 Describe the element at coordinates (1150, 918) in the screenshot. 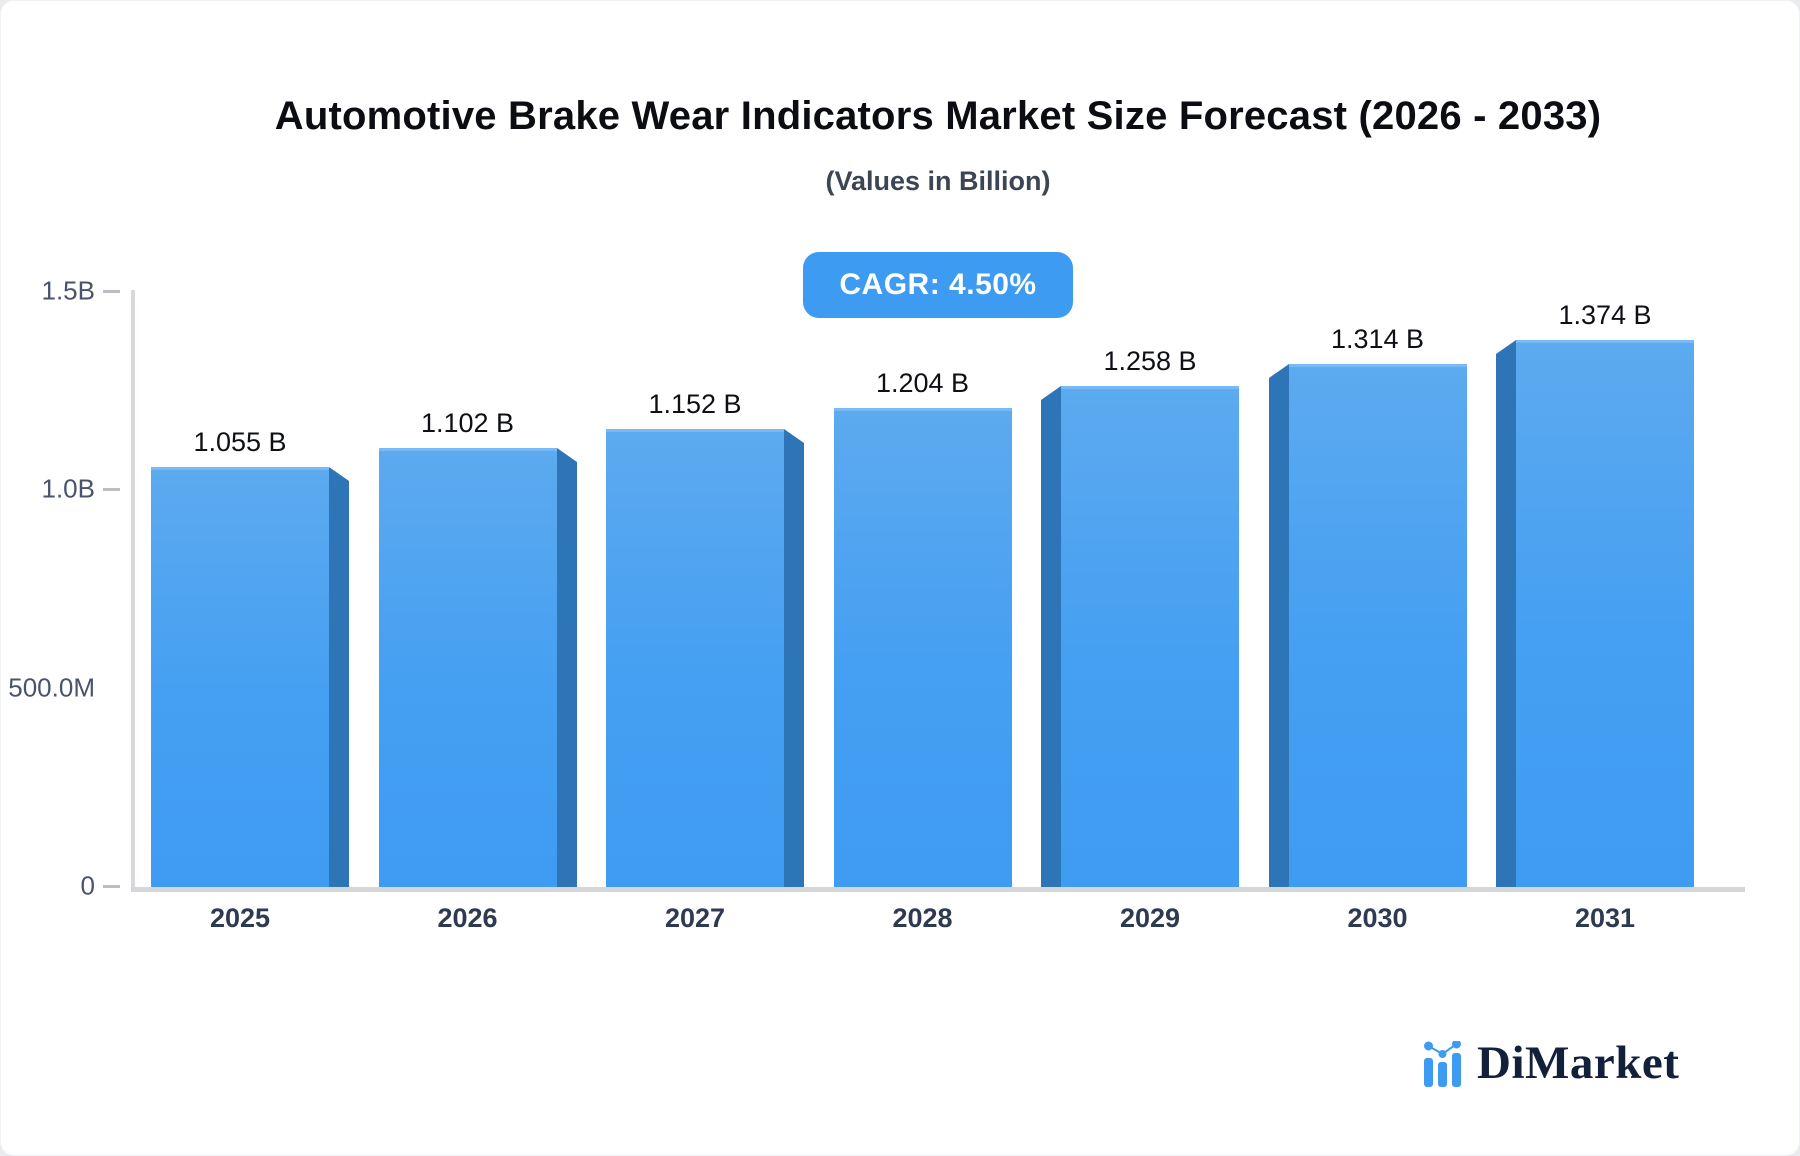

I see `x-tick-label: 2029` at that location.